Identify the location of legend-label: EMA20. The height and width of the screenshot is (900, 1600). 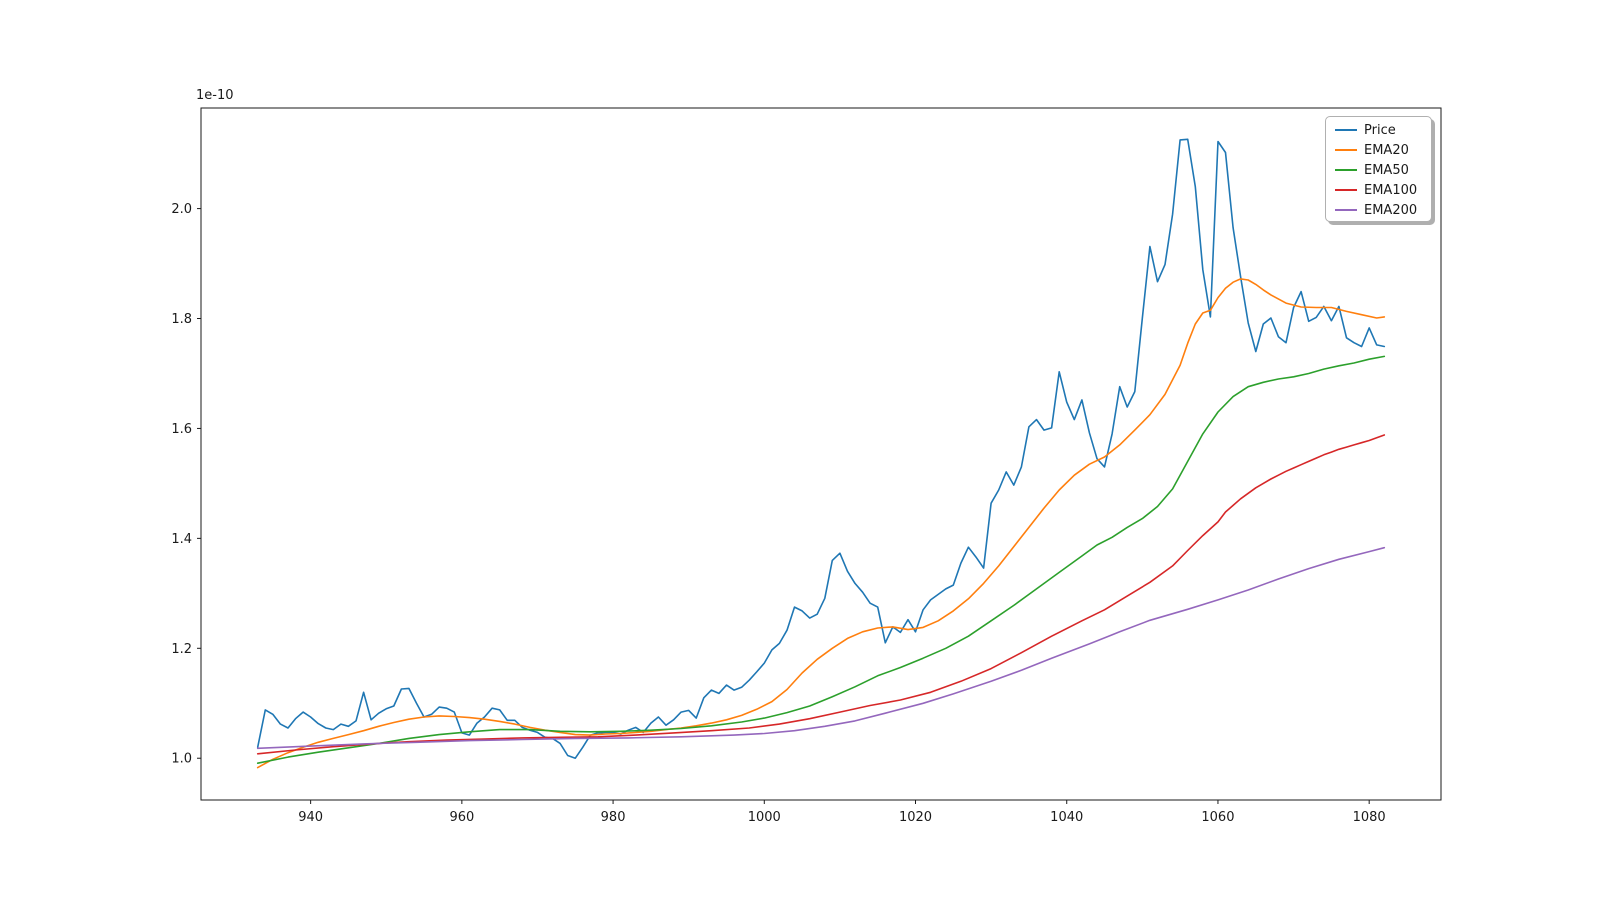
(1386, 150).